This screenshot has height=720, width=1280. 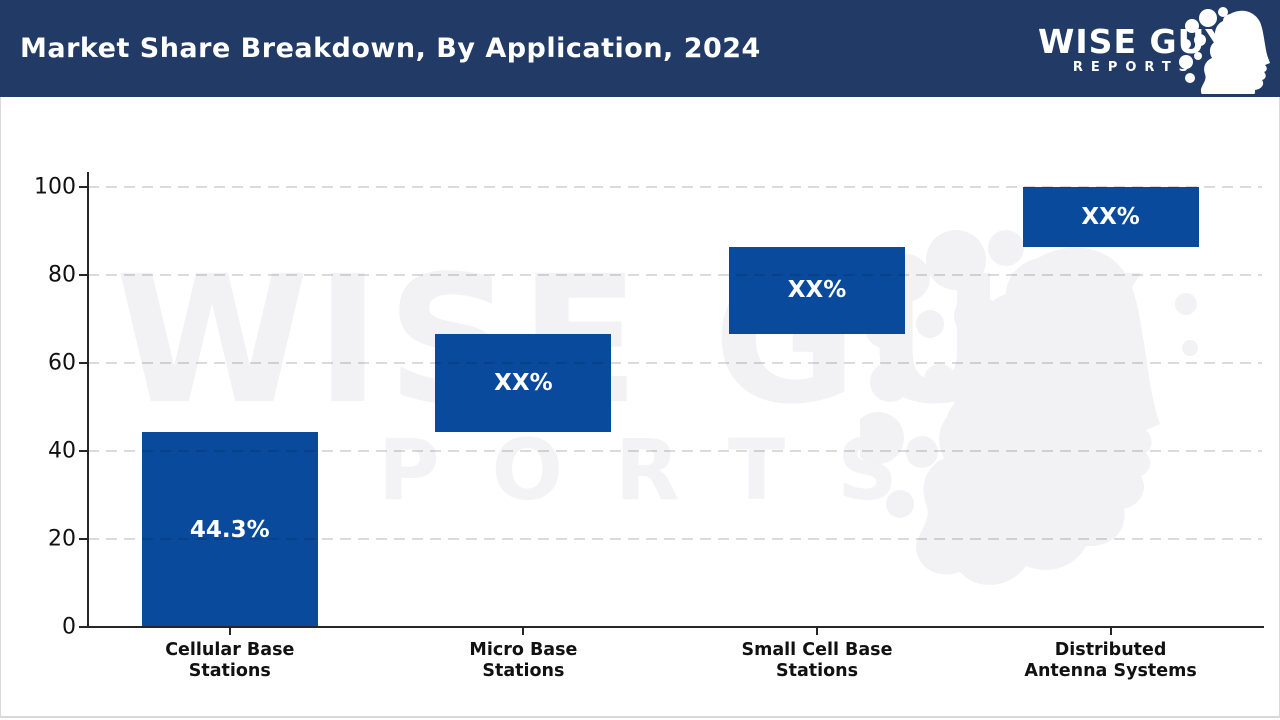 What do you see at coordinates (69, 627) in the screenshot?
I see `y-tick-label: 0` at bounding box center [69, 627].